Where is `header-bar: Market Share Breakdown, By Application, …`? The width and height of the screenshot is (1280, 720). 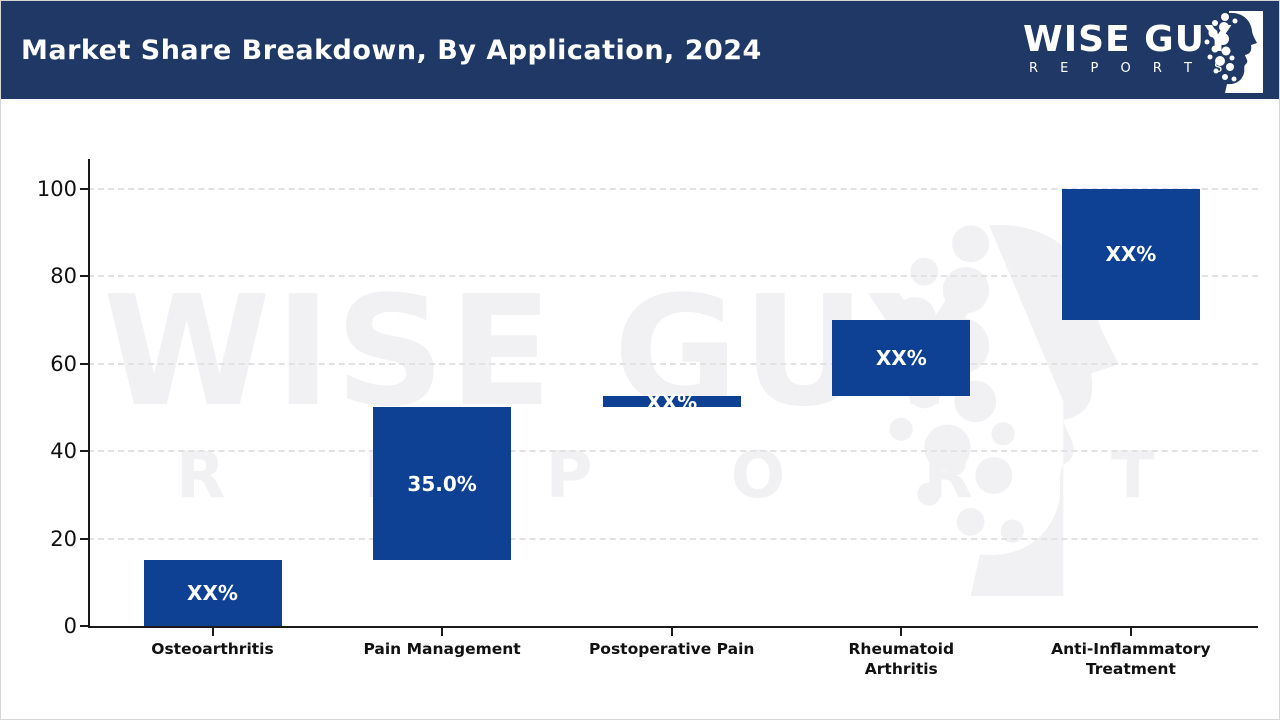 header-bar: Market Share Breakdown, By Application, … is located at coordinates (640, 50).